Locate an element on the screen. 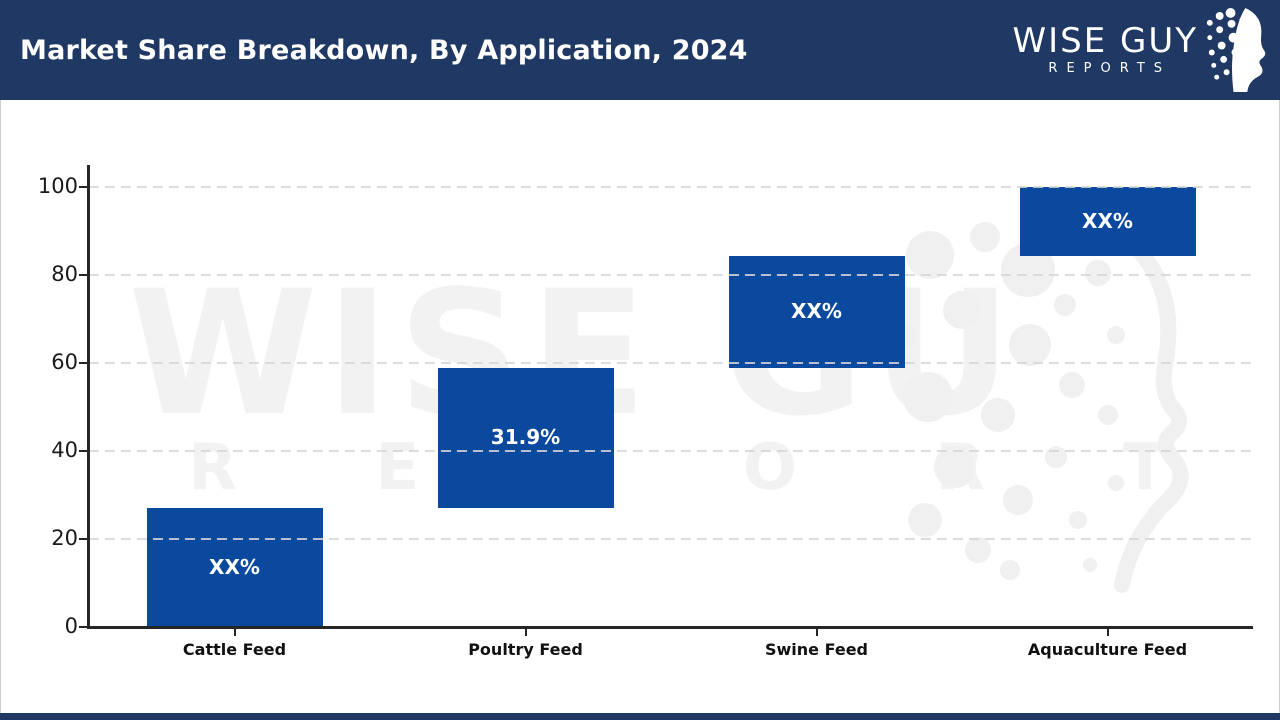  bar-poultry-feed is located at coordinates (525, 438).